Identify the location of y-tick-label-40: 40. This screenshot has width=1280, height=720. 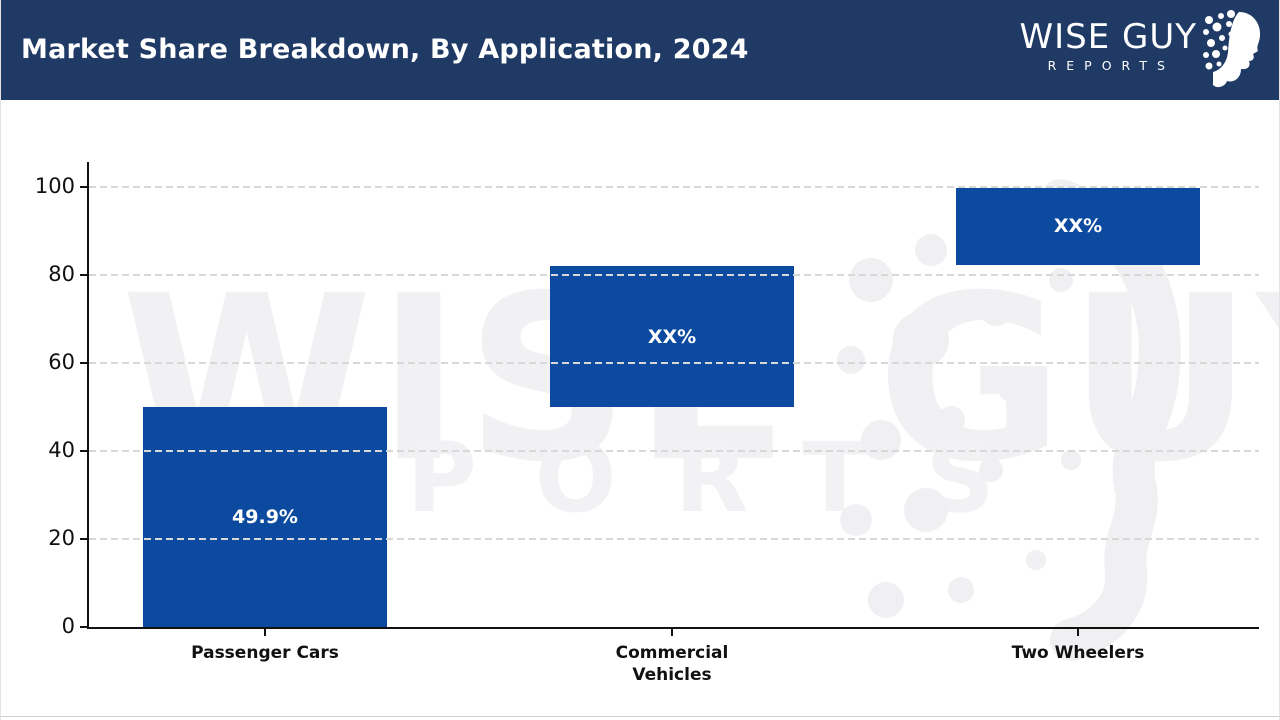
(61, 450).